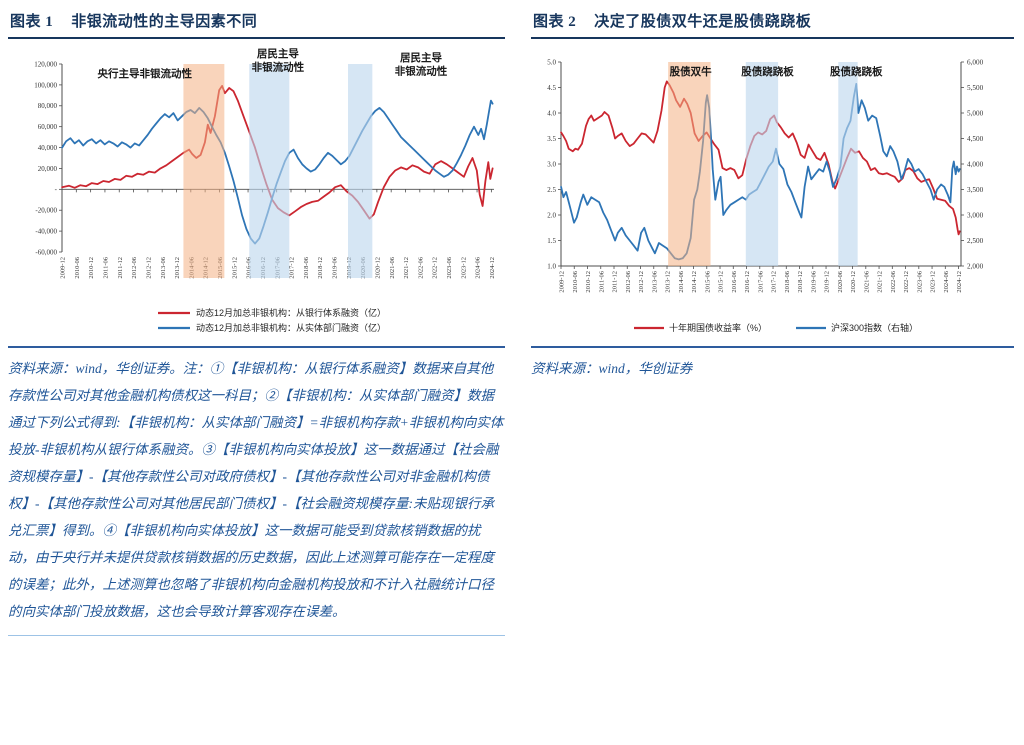  Describe the element at coordinates (48, 106) in the screenshot. I see `left-axis-tick-label: 80,000` at that location.